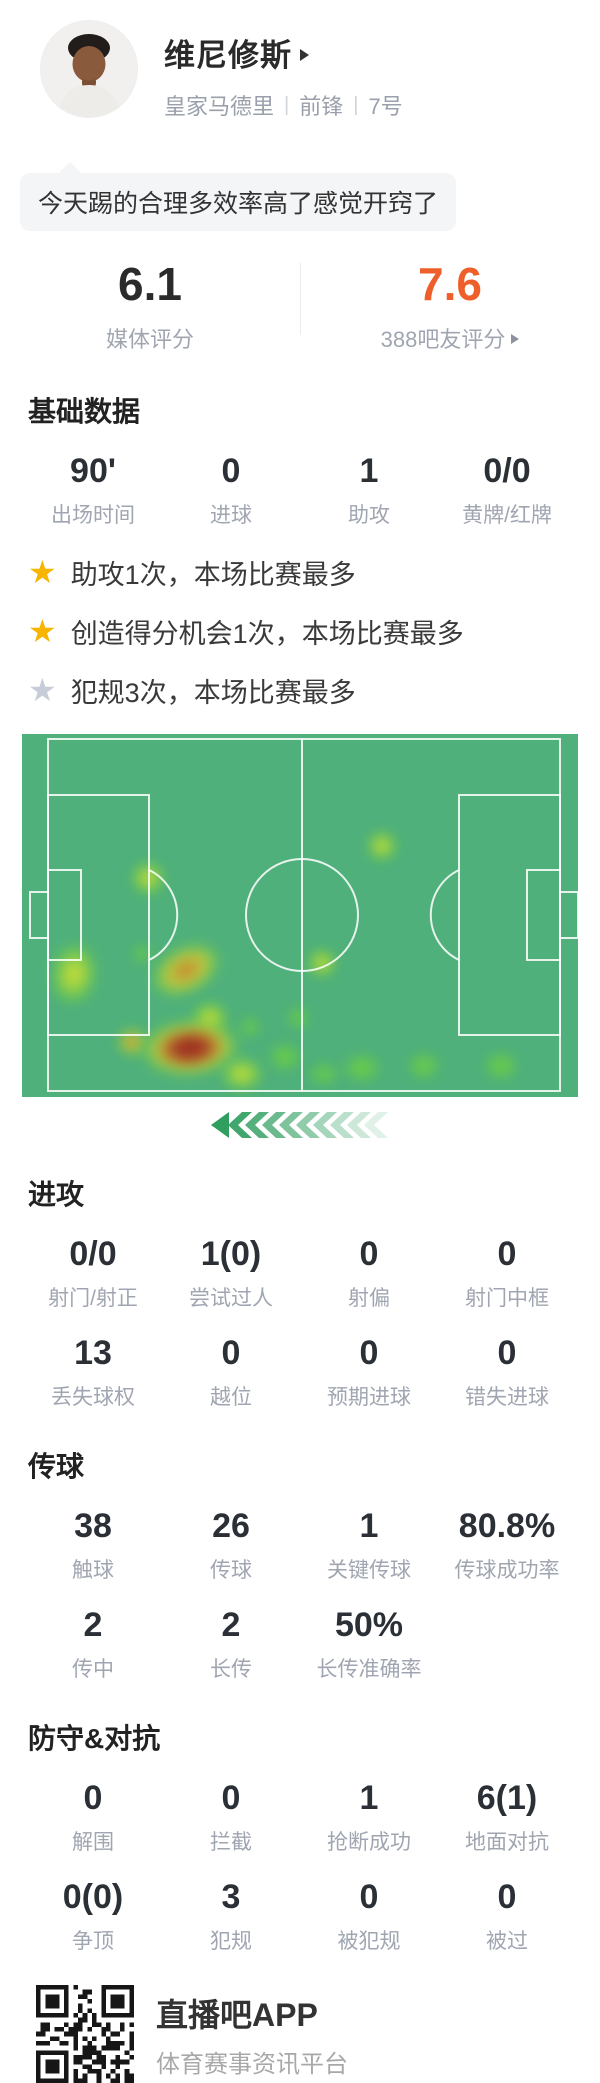  What do you see at coordinates (56, 1194) in the screenshot?
I see `section-title-attack: 进攻` at bounding box center [56, 1194].